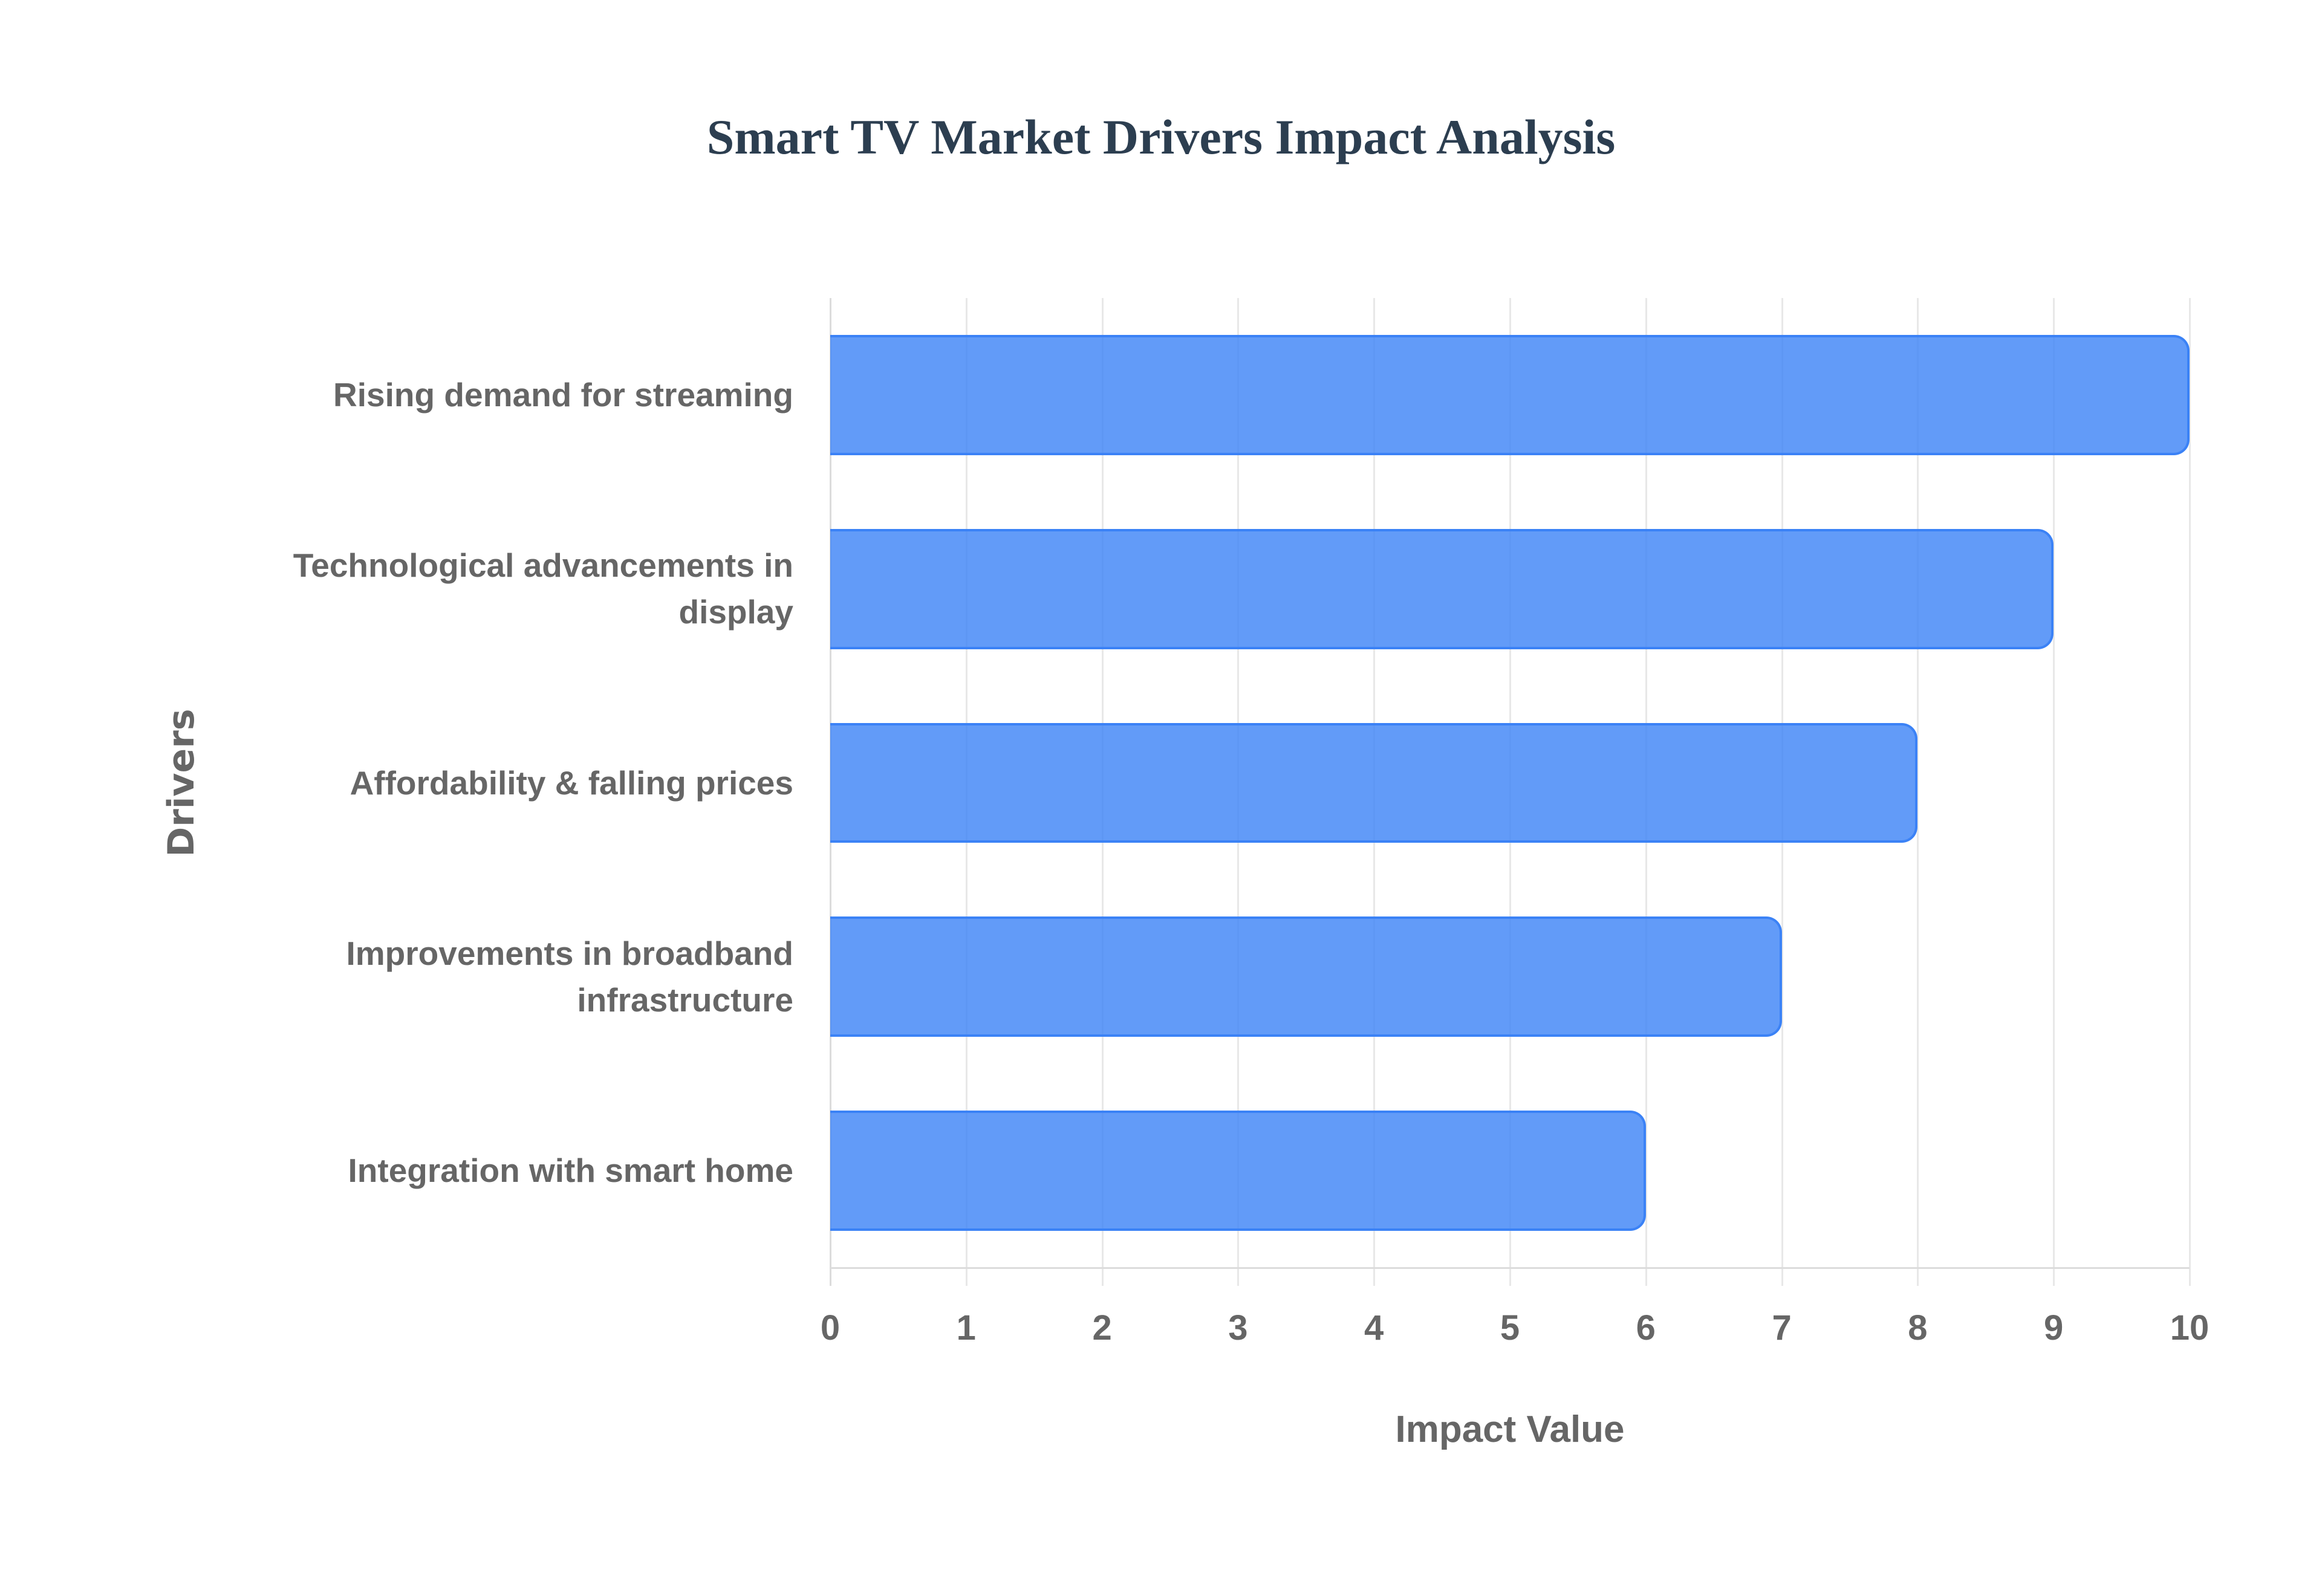 Image resolution: width=2322 pixels, height=1596 pixels. Describe the element at coordinates (966, 1328) in the screenshot. I see `x-tick-label: 1` at that location.